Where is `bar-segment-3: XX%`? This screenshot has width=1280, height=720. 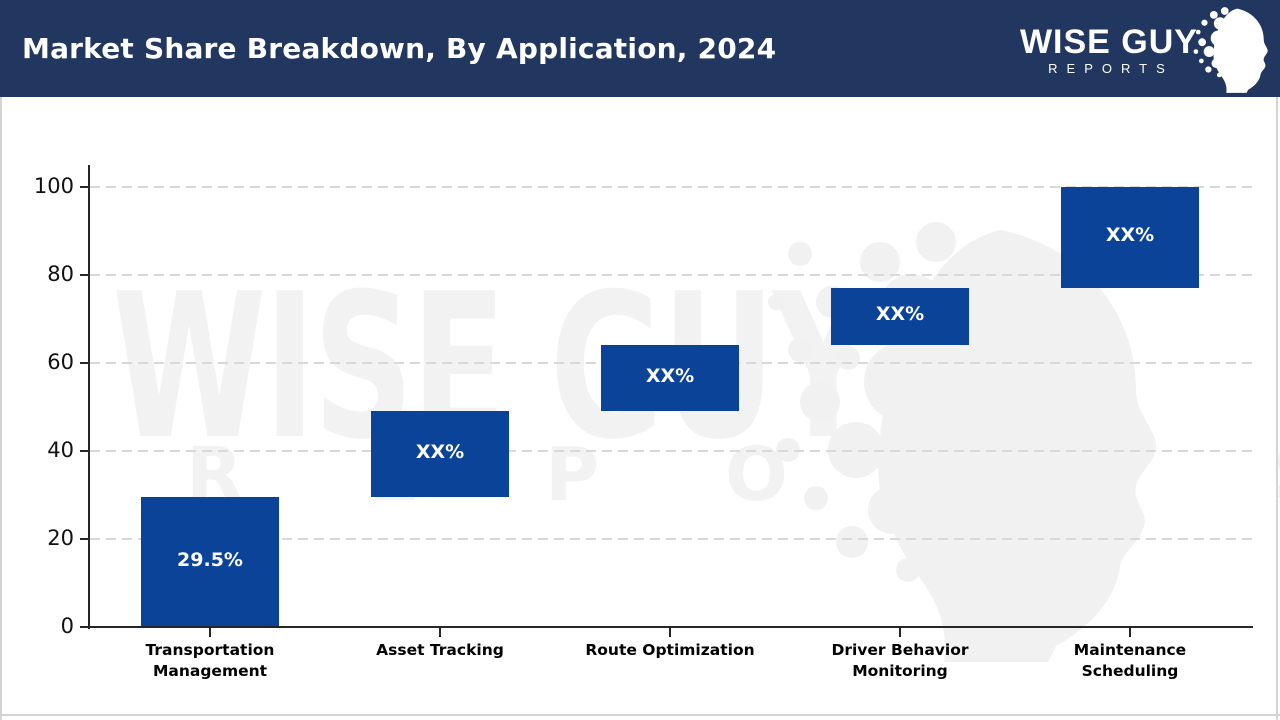 bar-segment-3: XX% is located at coordinates (670, 377).